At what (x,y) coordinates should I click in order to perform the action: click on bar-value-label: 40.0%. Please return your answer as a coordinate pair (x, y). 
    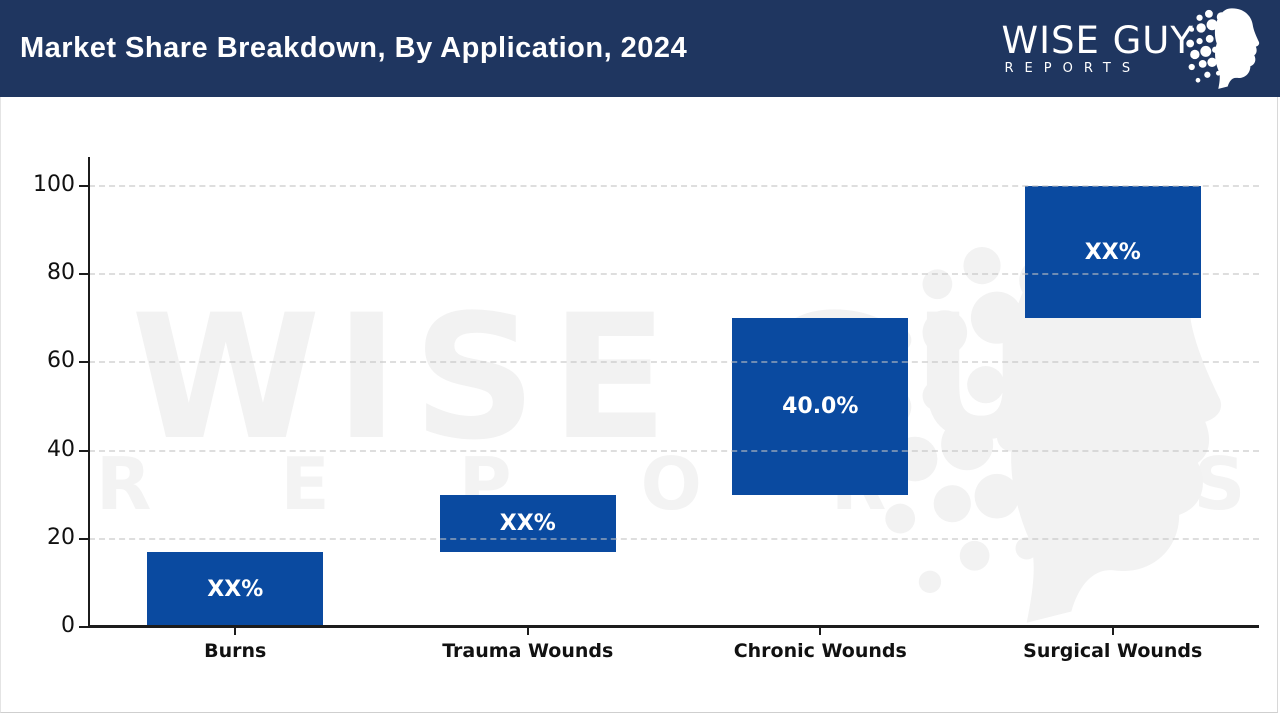
    Looking at the image, I should click on (820, 406).